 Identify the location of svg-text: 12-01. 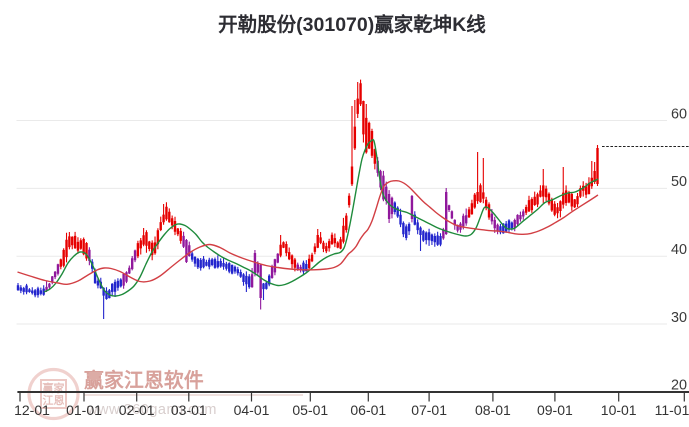
(32, 410).